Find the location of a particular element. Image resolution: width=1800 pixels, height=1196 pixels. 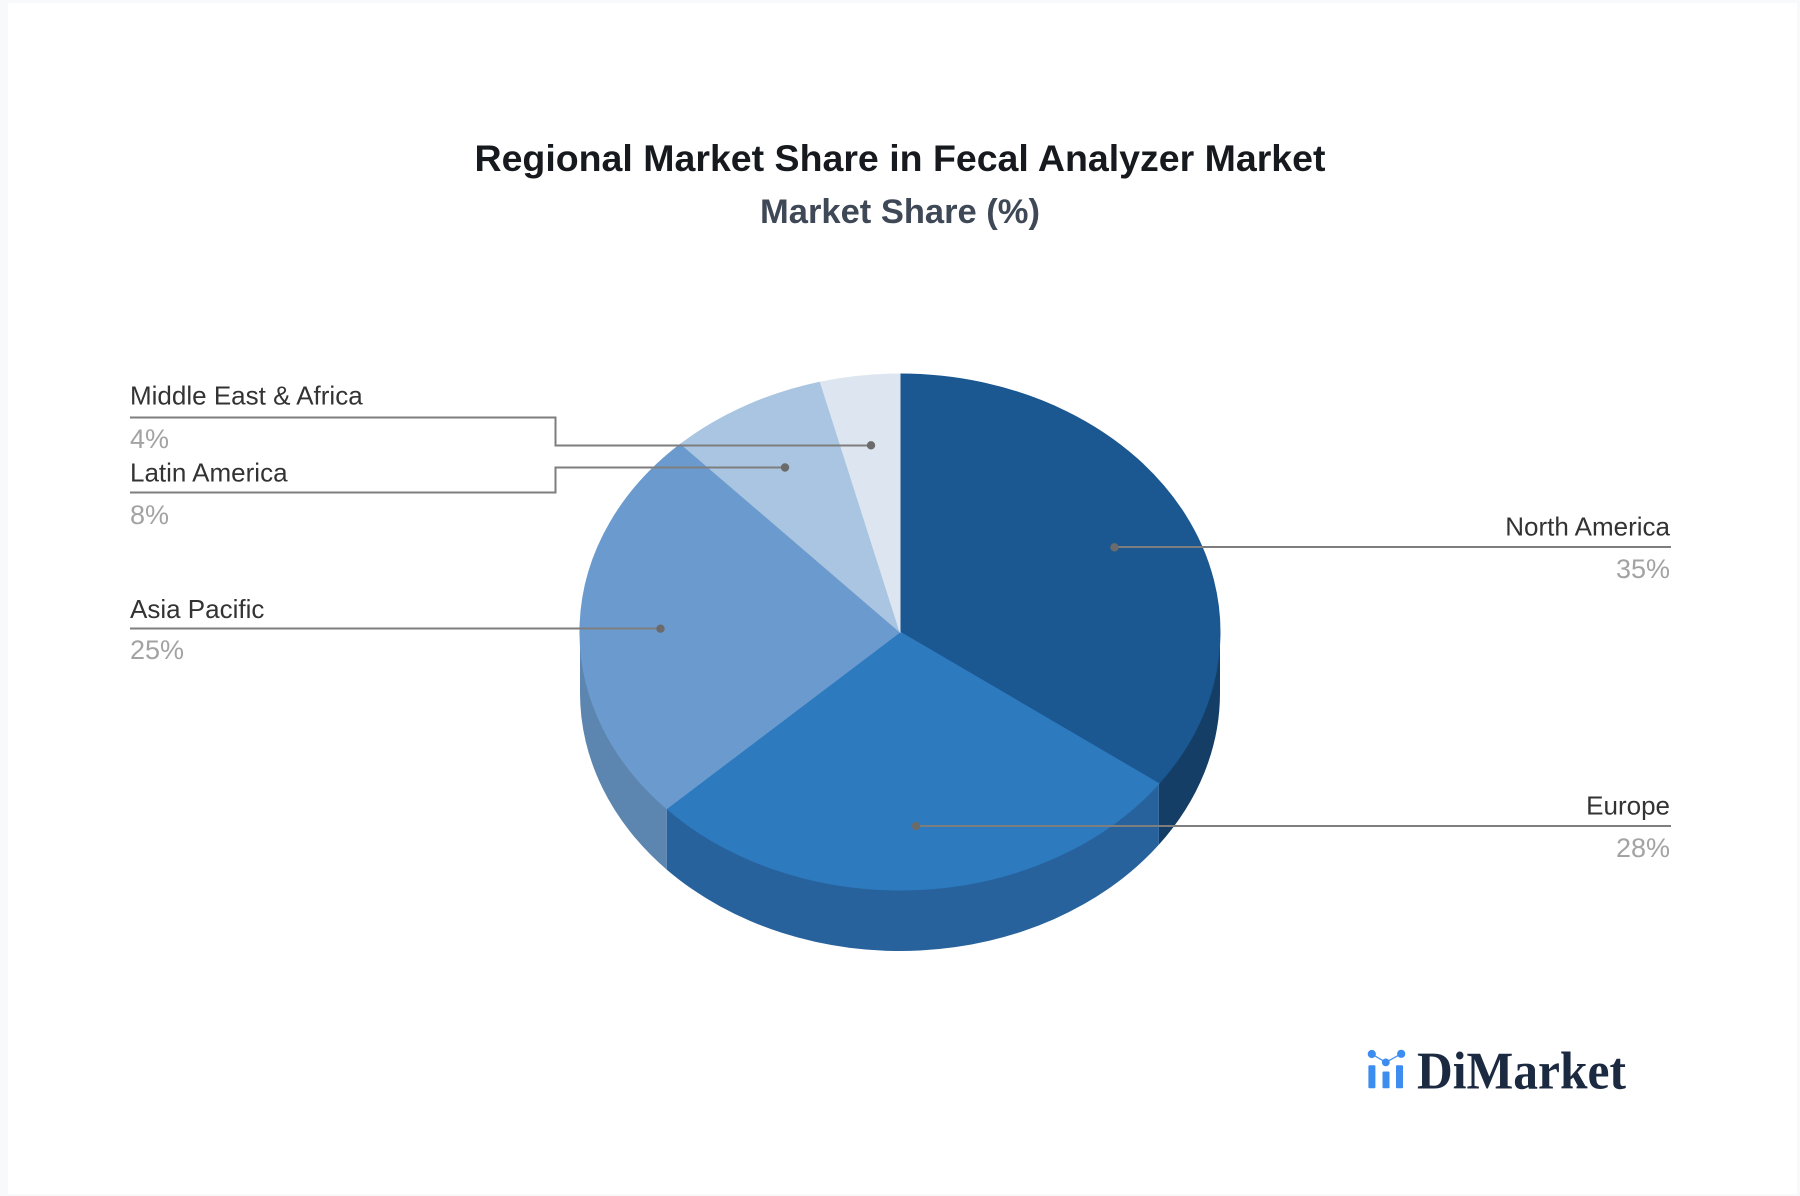

svg-text: Market Share (%) is located at coordinates (900, 212).